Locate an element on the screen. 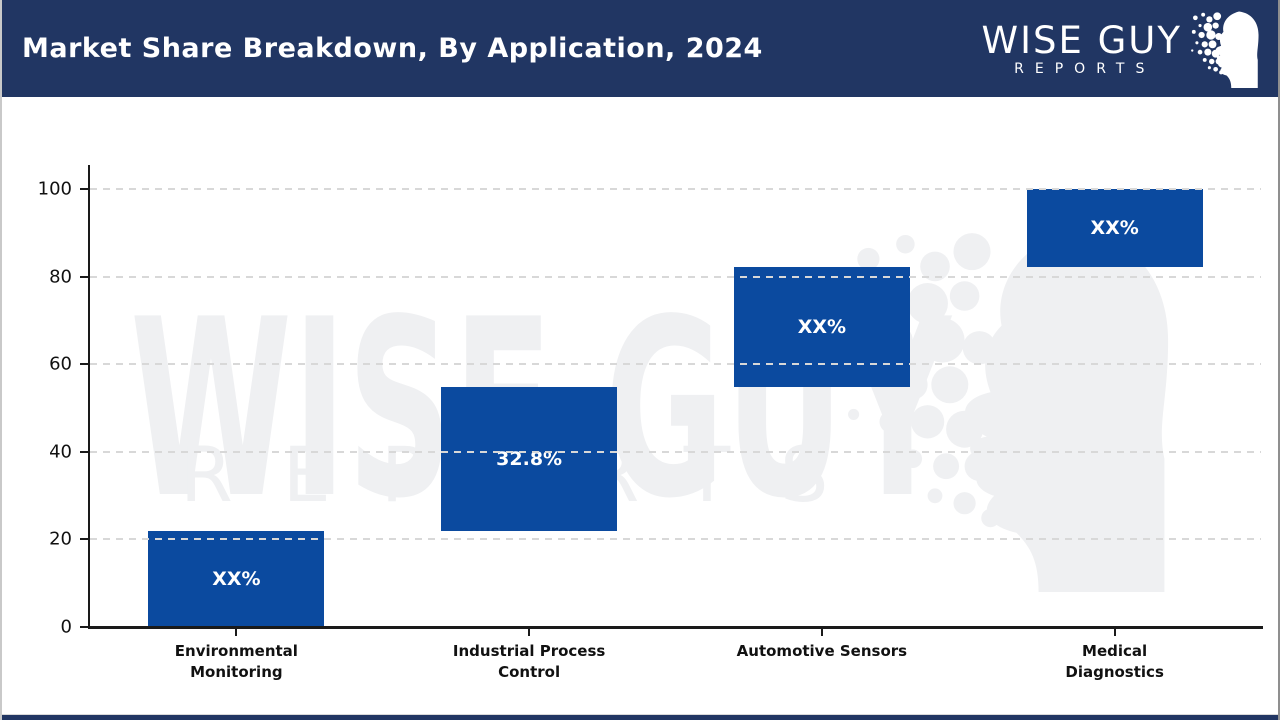 This screenshot has height=720, width=1280. x-tick-label-industrial-process-control: Industrial Process Control is located at coordinates (529, 661).